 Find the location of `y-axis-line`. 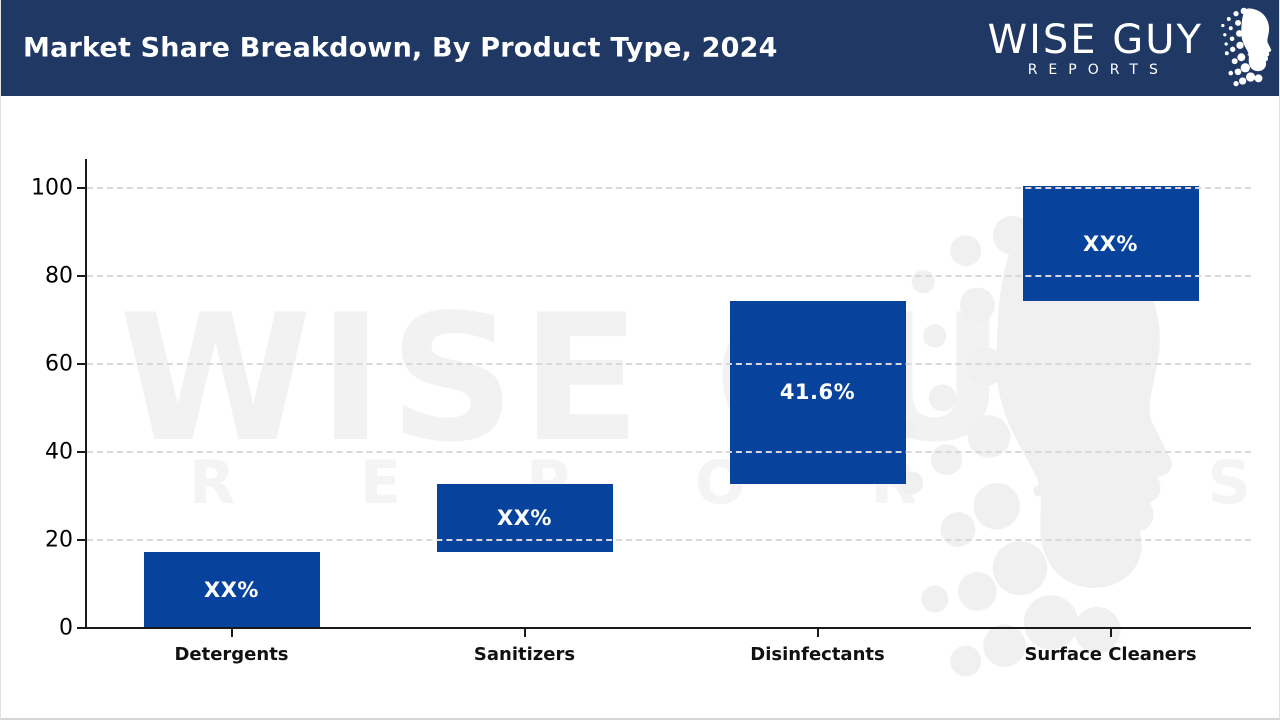

y-axis-line is located at coordinates (86, 394).